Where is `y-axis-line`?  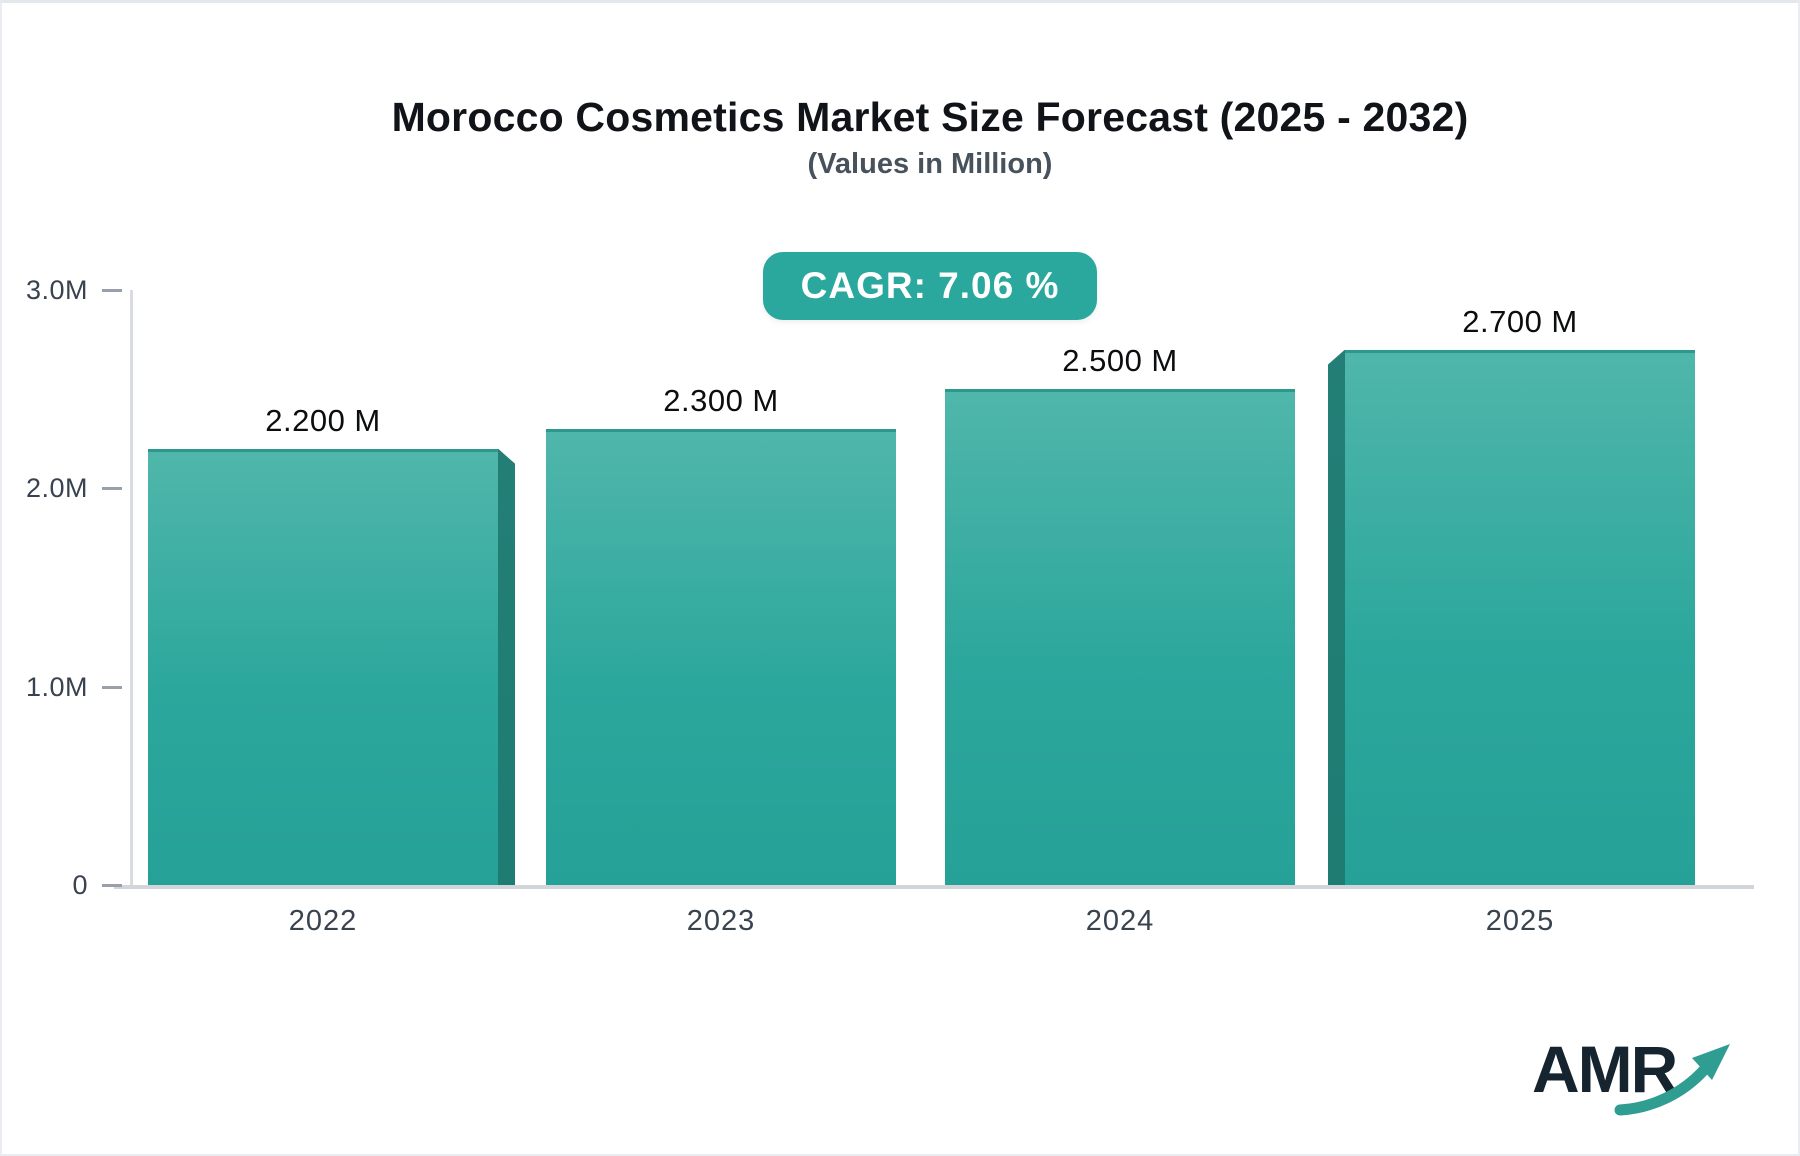
y-axis-line is located at coordinates (131, 588).